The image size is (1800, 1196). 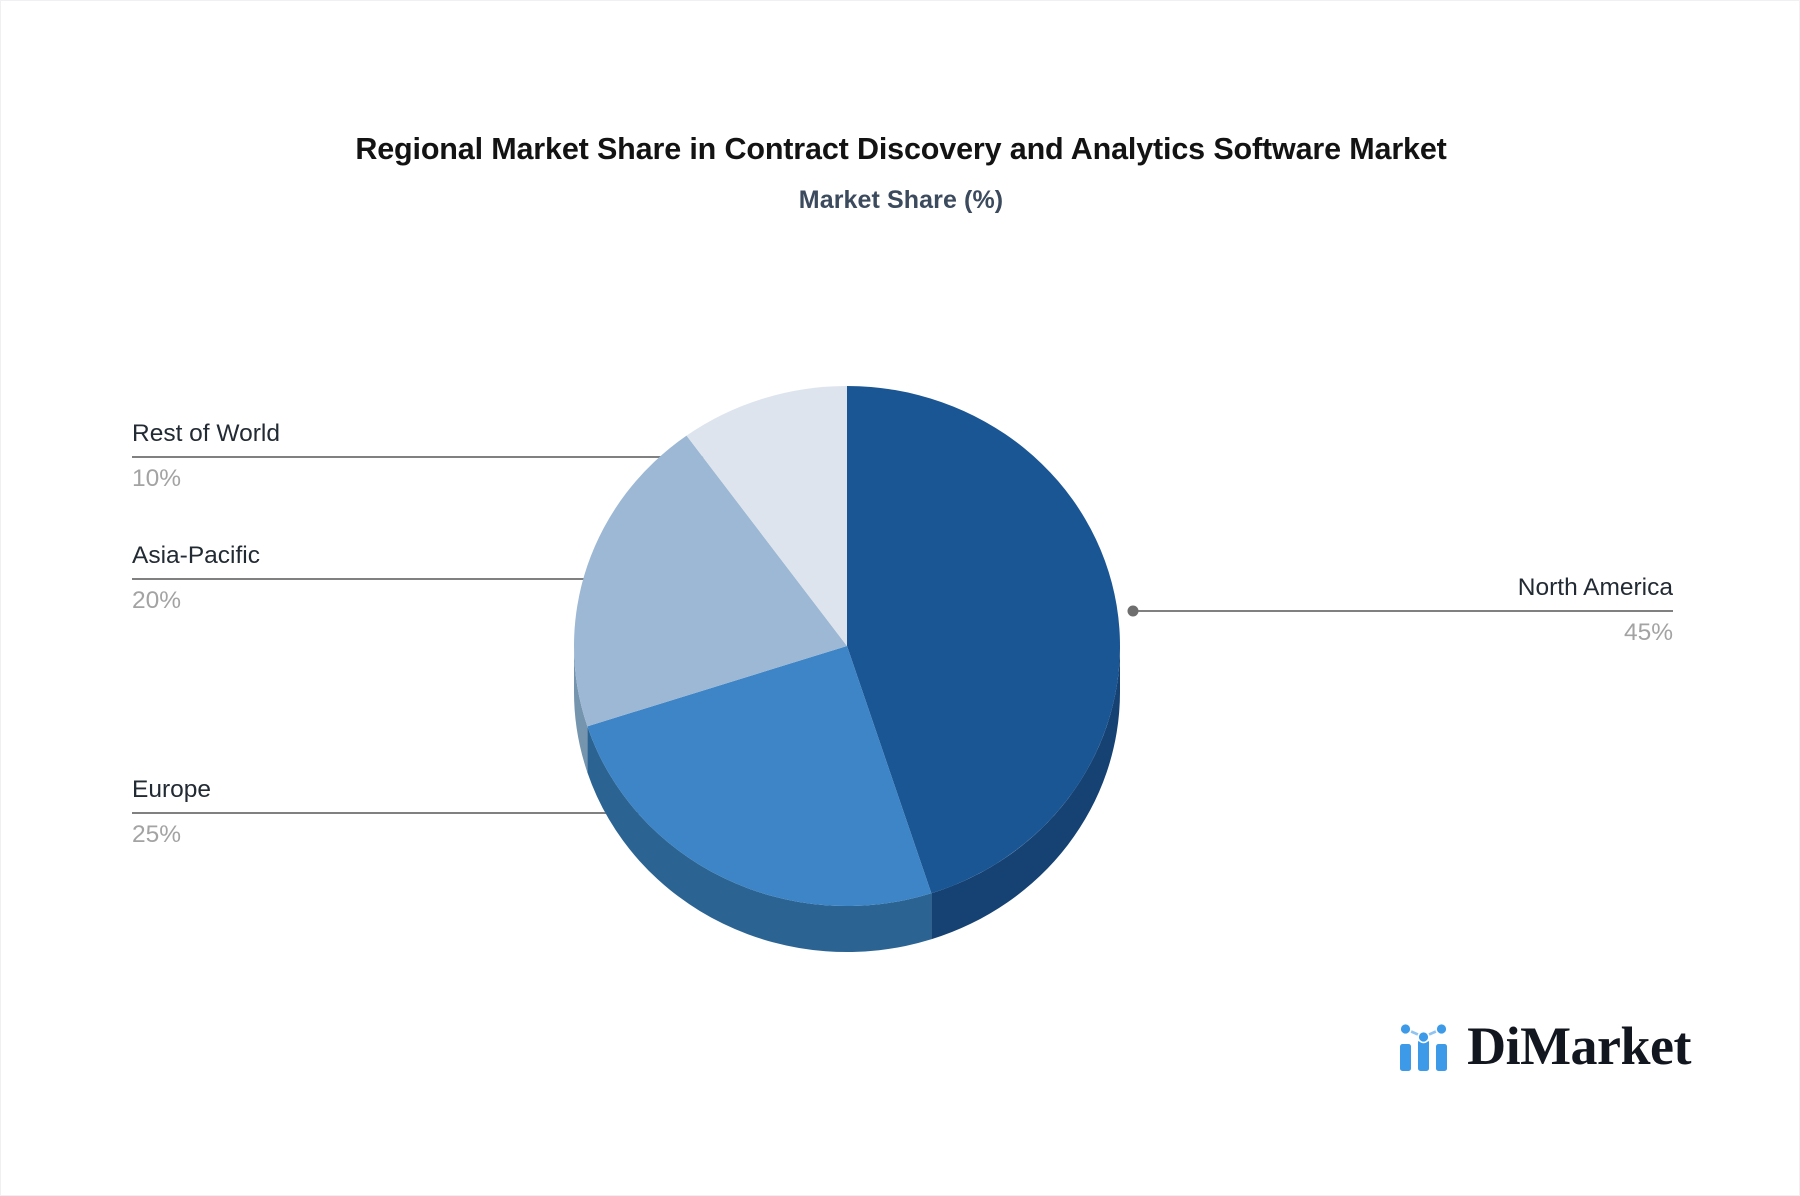 I want to click on slice-side-asia-pacific, so click(x=581, y=709).